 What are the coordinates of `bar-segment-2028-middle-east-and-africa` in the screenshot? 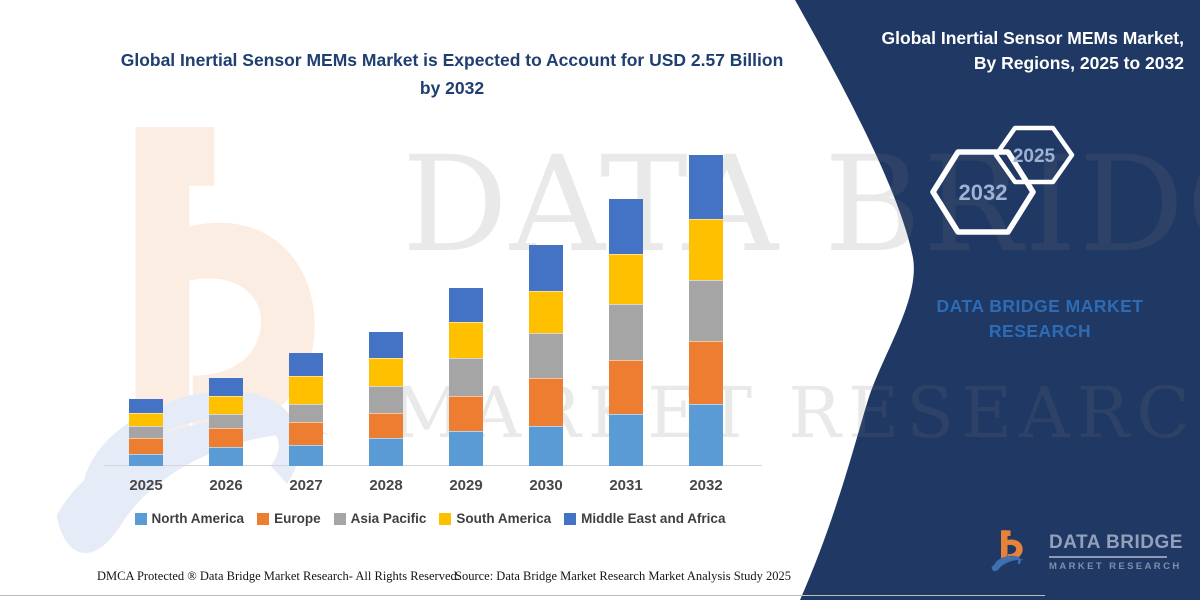 It's located at (386, 345).